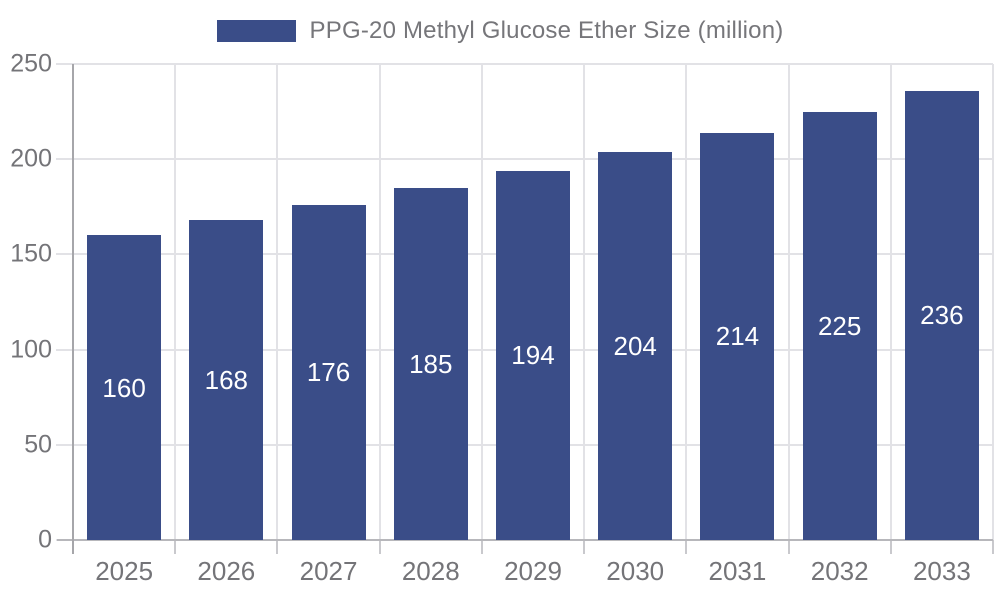 This screenshot has height=600, width=1000. What do you see at coordinates (31, 158) in the screenshot?
I see `y-tick-label: 200` at bounding box center [31, 158].